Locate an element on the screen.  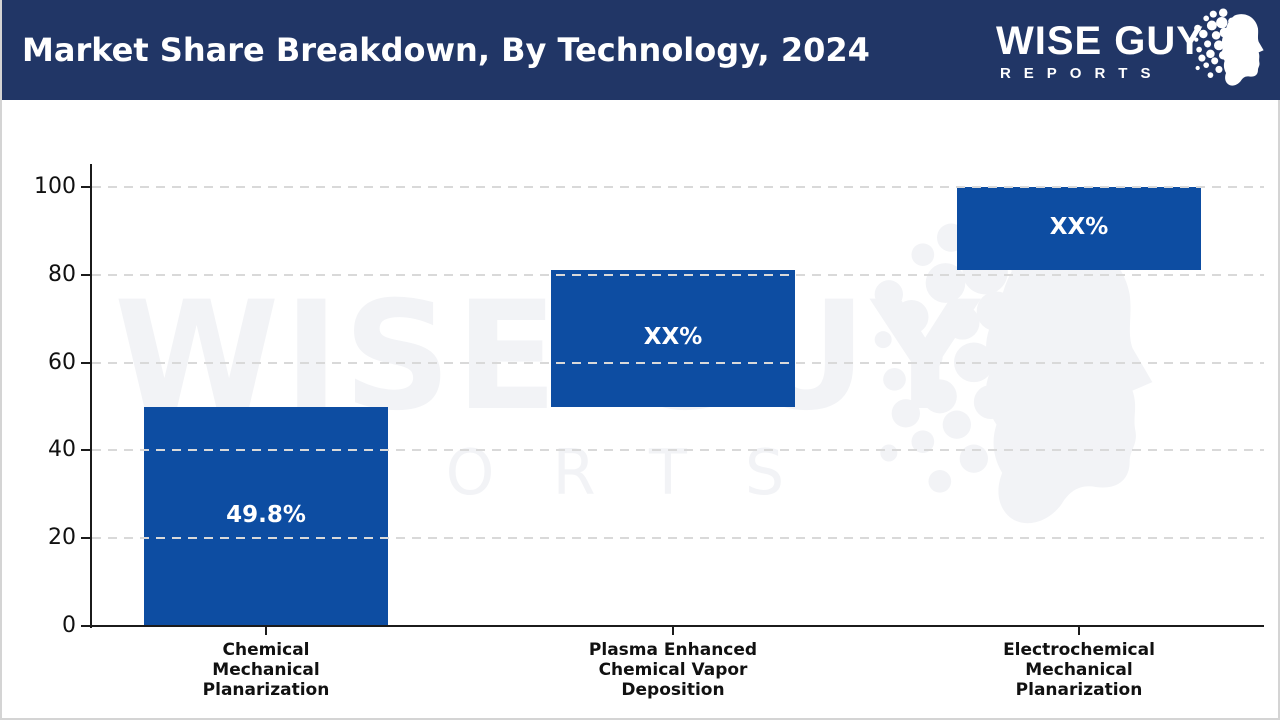
brand-logo-text: WISE GUY REPORTS is located at coordinates (1100, 51).